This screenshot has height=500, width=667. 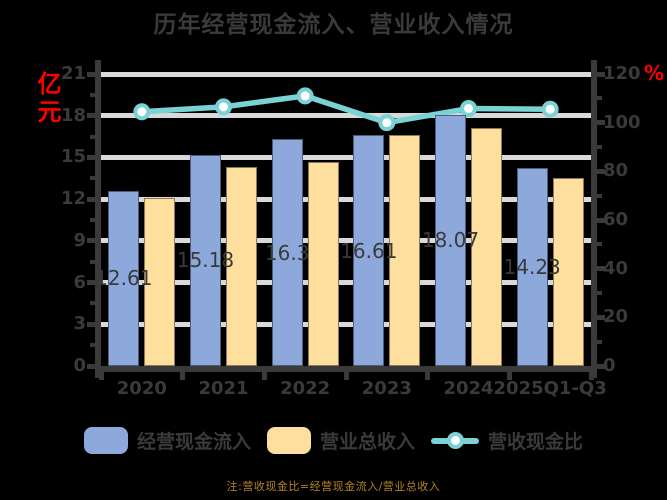 What do you see at coordinates (241, 266) in the screenshot?
I see `yellow-bar-2021` at bounding box center [241, 266].